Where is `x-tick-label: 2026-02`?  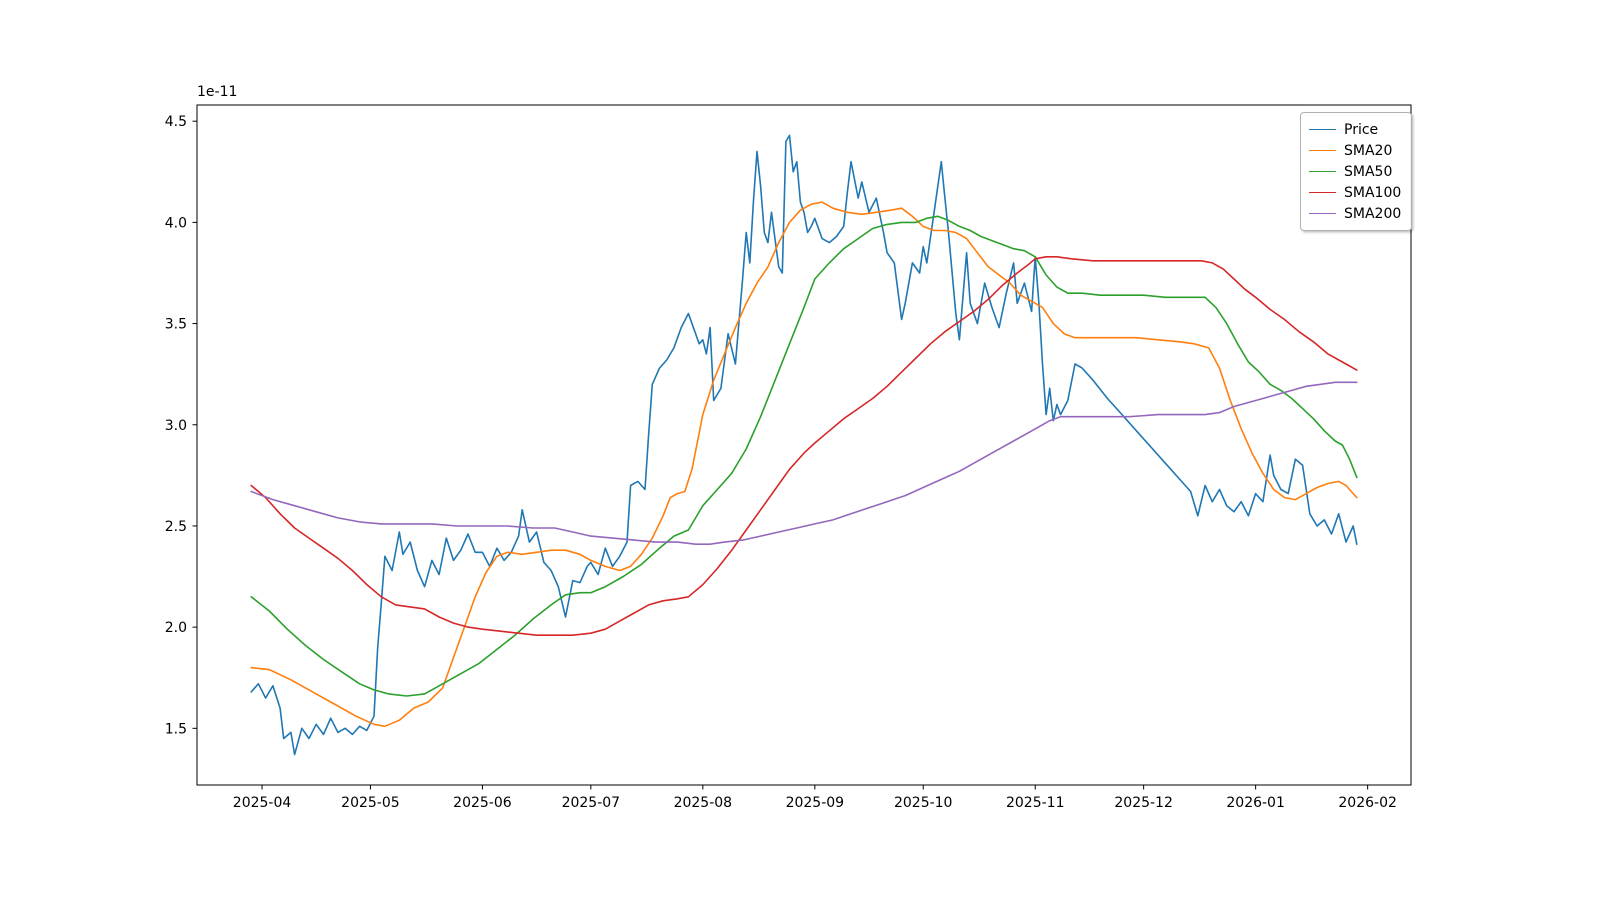
x-tick-label: 2026-02 is located at coordinates (1367, 803).